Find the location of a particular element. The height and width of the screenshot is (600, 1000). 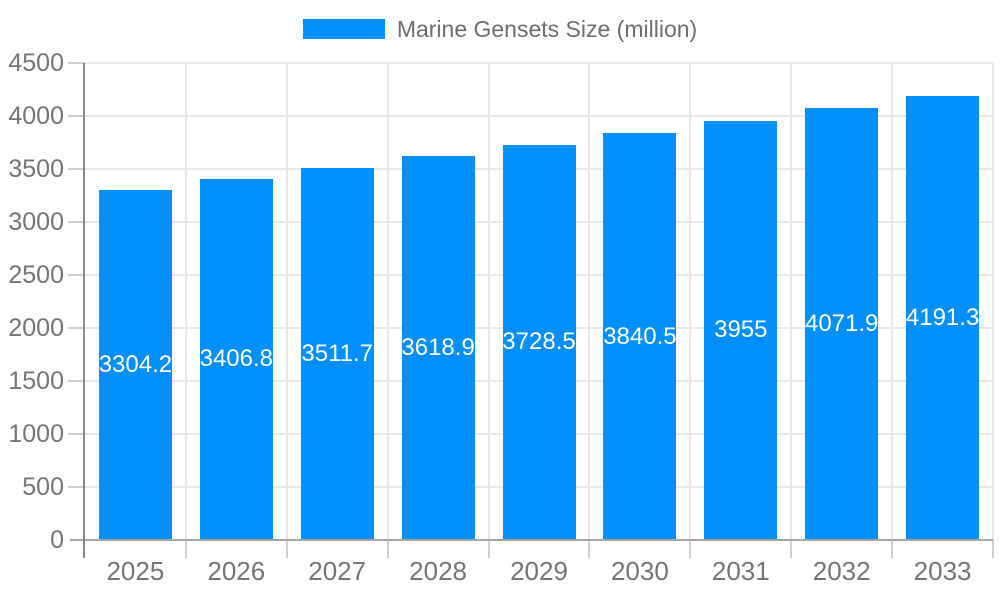

legend: Marine Gensets Size (million) is located at coordinates (500, 29).